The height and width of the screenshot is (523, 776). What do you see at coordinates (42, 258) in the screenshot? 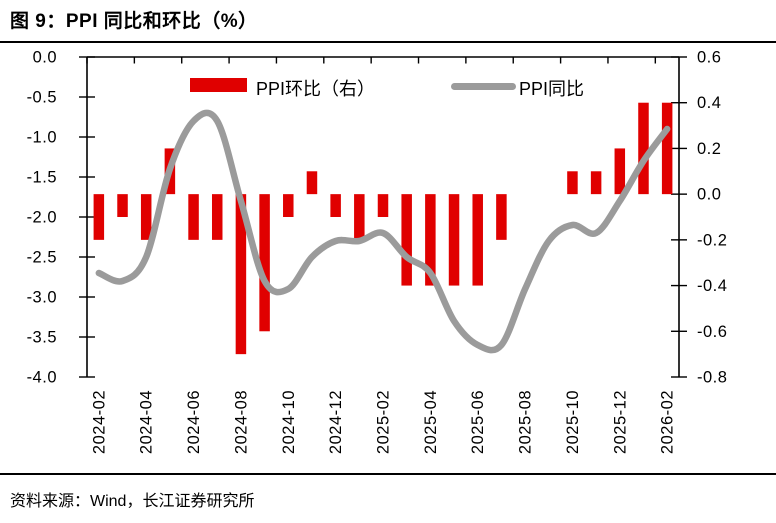
I see `left-axis-label: -2.5` at bounding box center [42, 258].